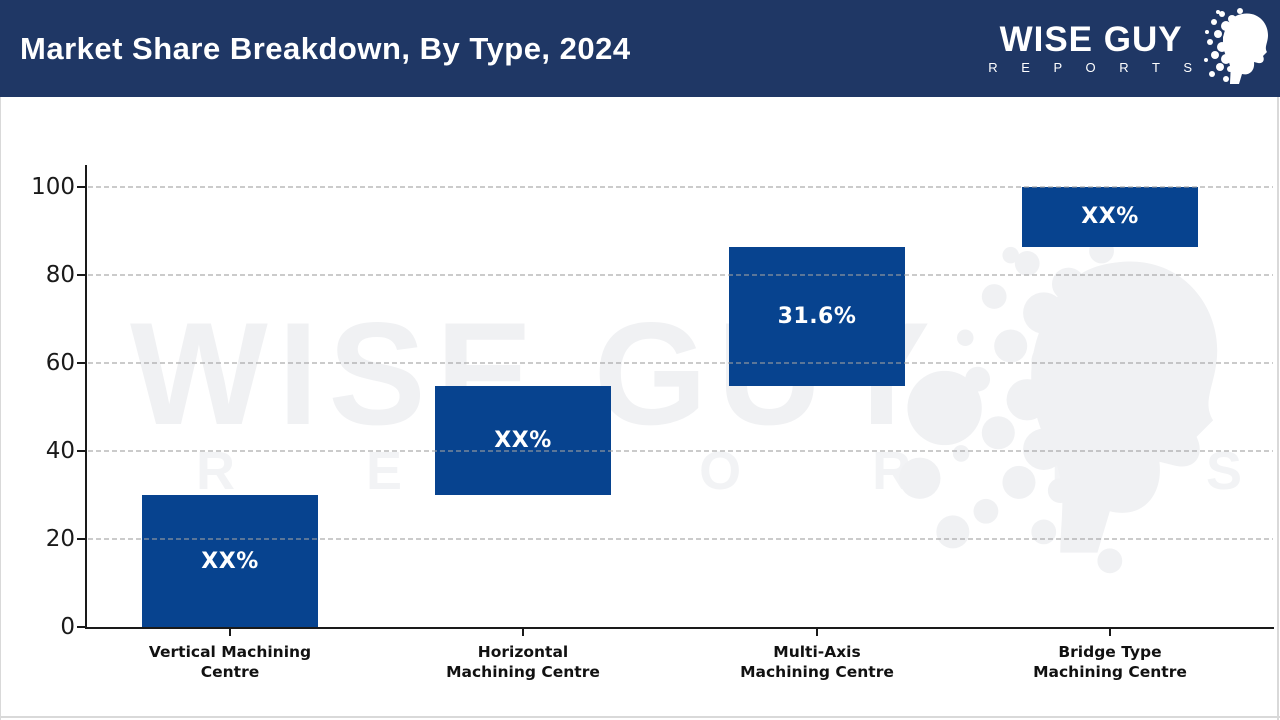  What do you see at coordinates (817, 662) in the screenshot?
I see `x-category-label: Multi-Axis Machining Centre` at bounding box center [817, 662].